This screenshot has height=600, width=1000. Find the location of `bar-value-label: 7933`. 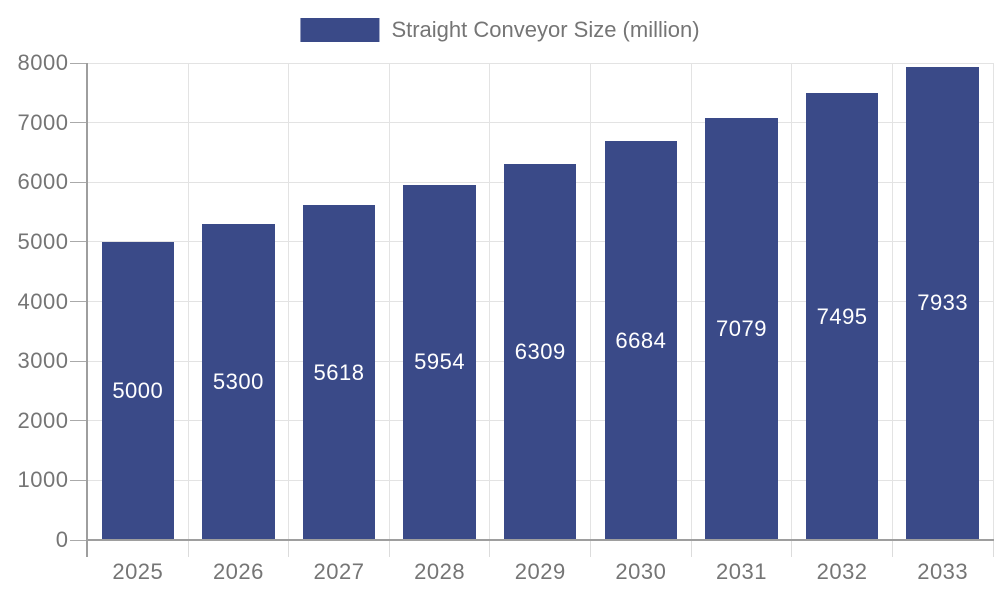

bar-value-label: 7933 is located at coordinates (943, 303).